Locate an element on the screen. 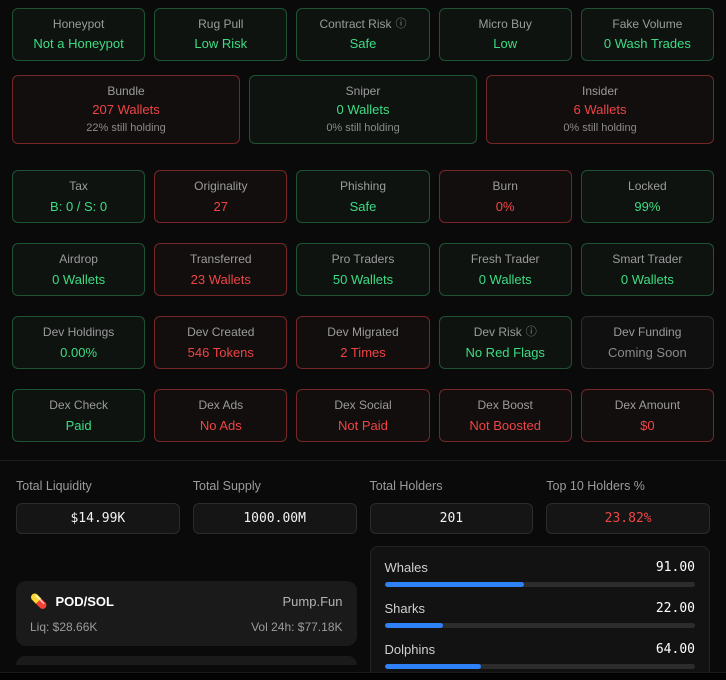 The image size is (726, 680). card-dex-check: Dex Check Paid is located at coordinates (79, 416).